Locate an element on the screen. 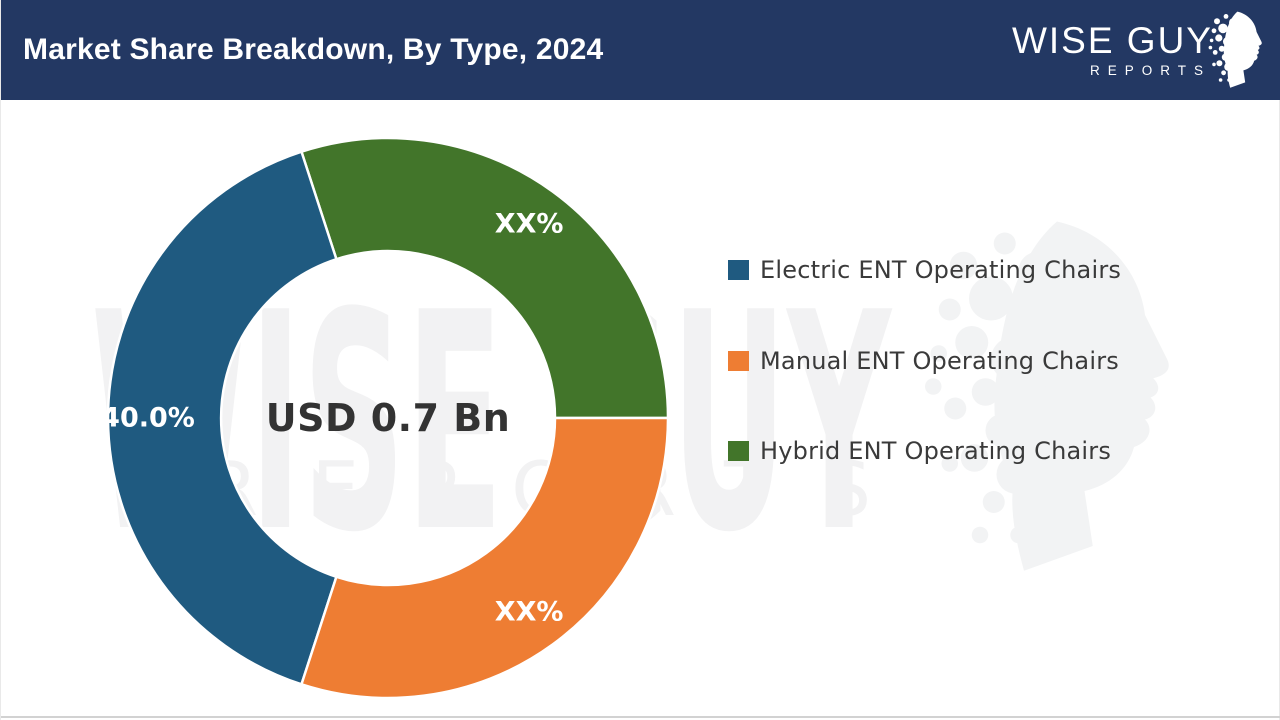 This screenshot has height=720, width=1280. brand-logo: WISE GUY REPORTS is located at coordinates (1141, 50).